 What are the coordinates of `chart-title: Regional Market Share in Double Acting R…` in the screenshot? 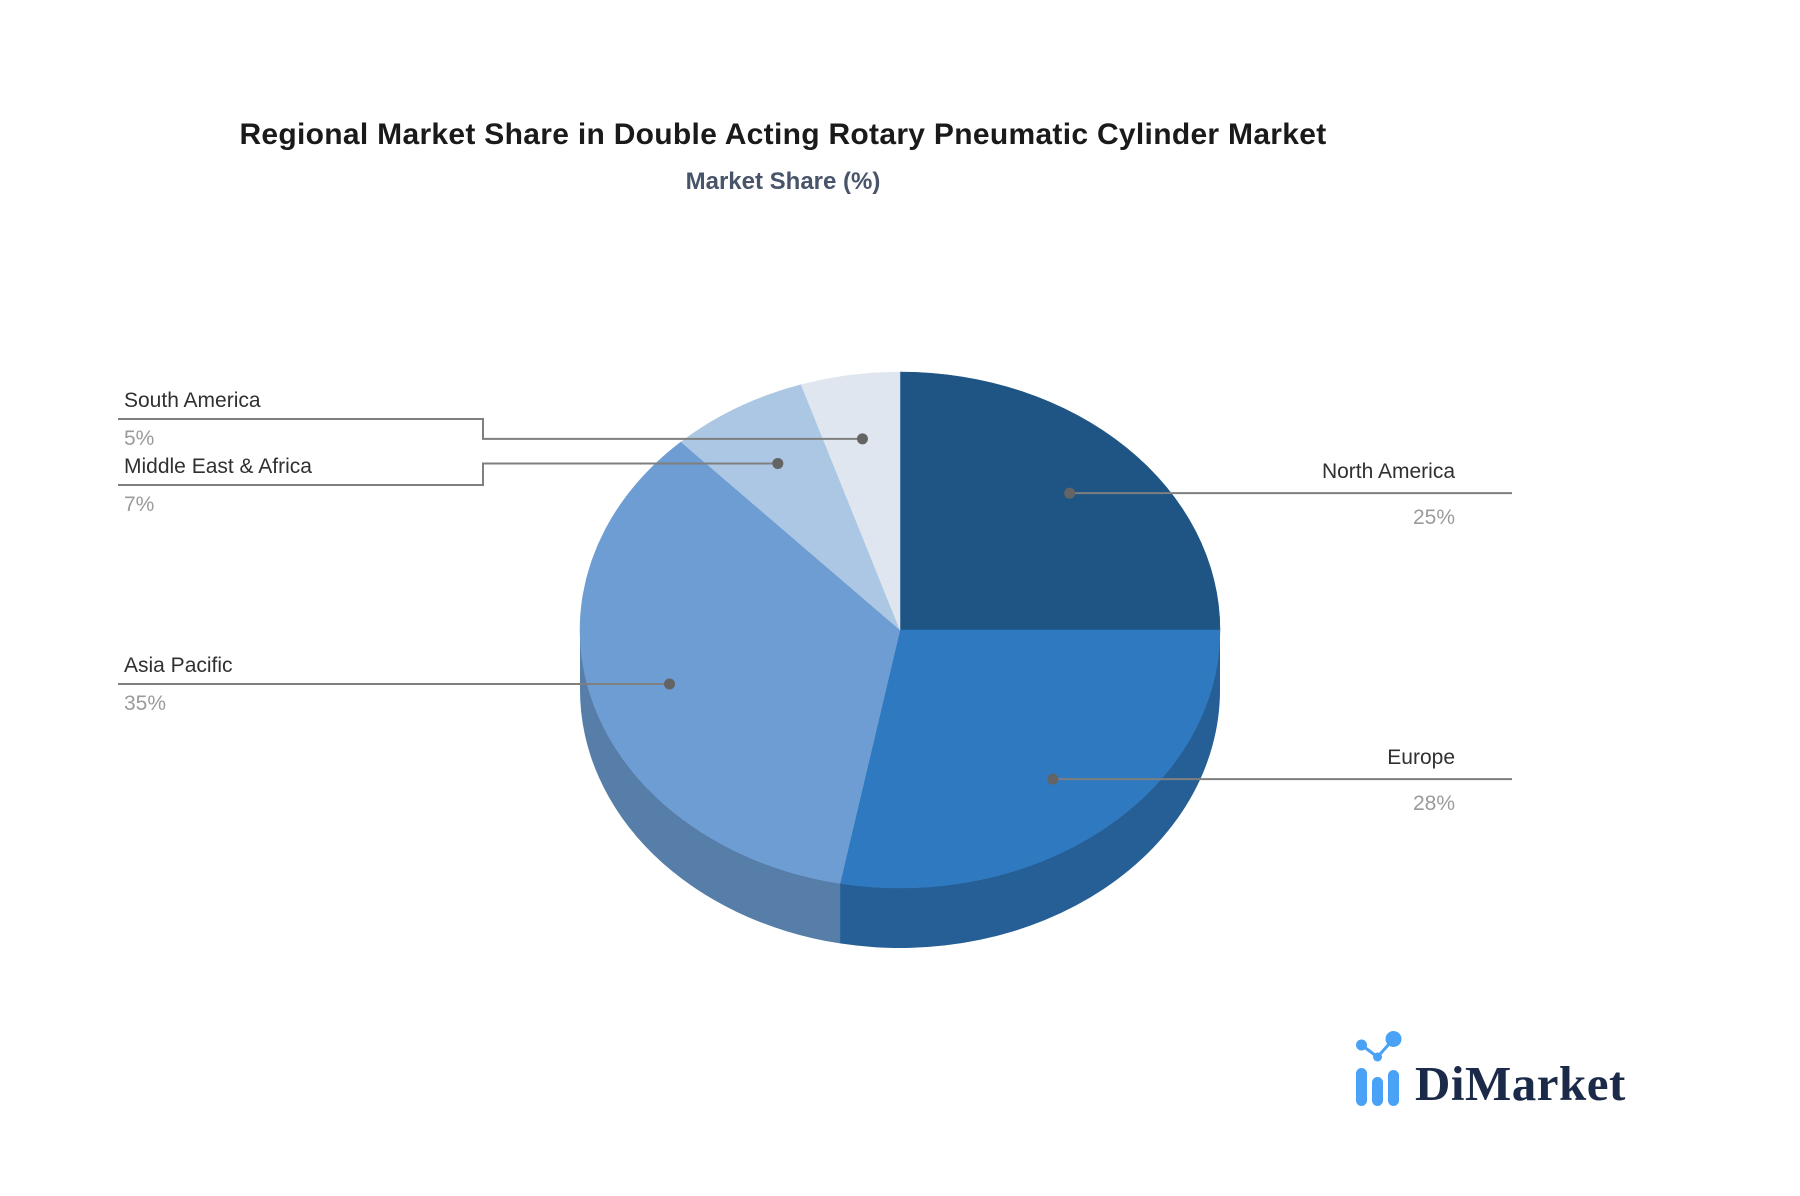 It's located at (783, 134).